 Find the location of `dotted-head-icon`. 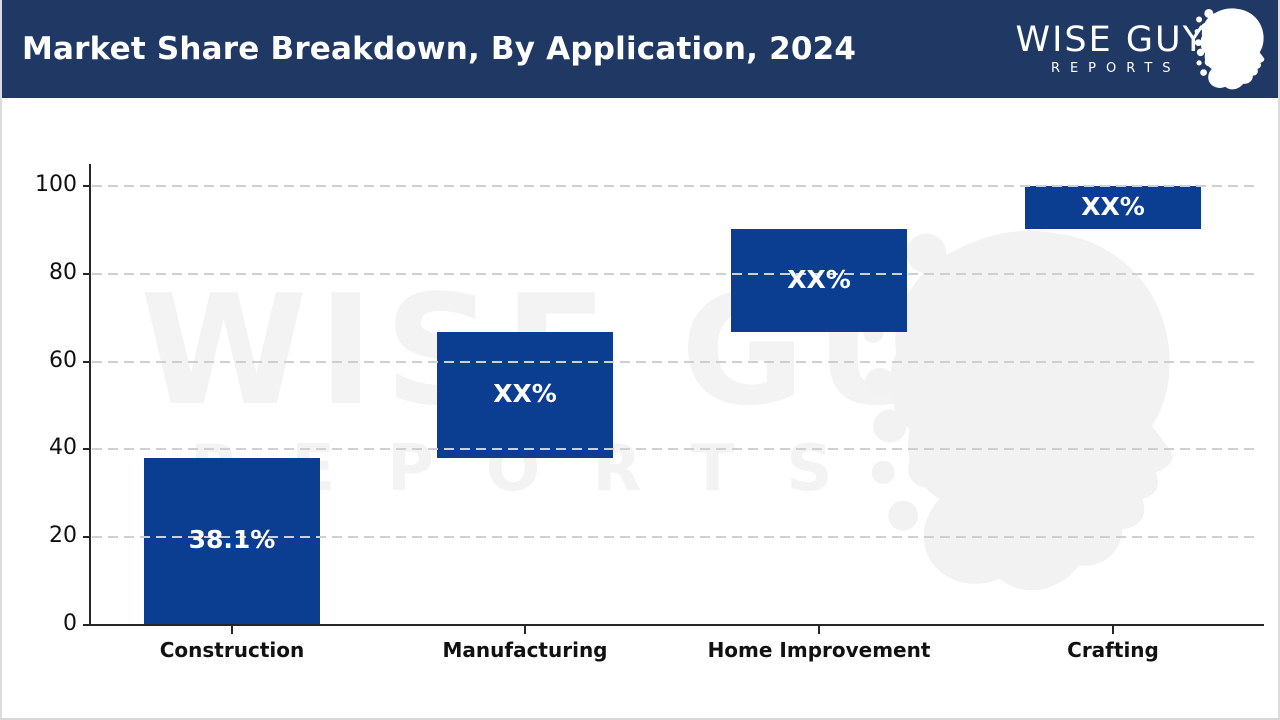

dotted-head-icon is located at coordinates (1229, 49).